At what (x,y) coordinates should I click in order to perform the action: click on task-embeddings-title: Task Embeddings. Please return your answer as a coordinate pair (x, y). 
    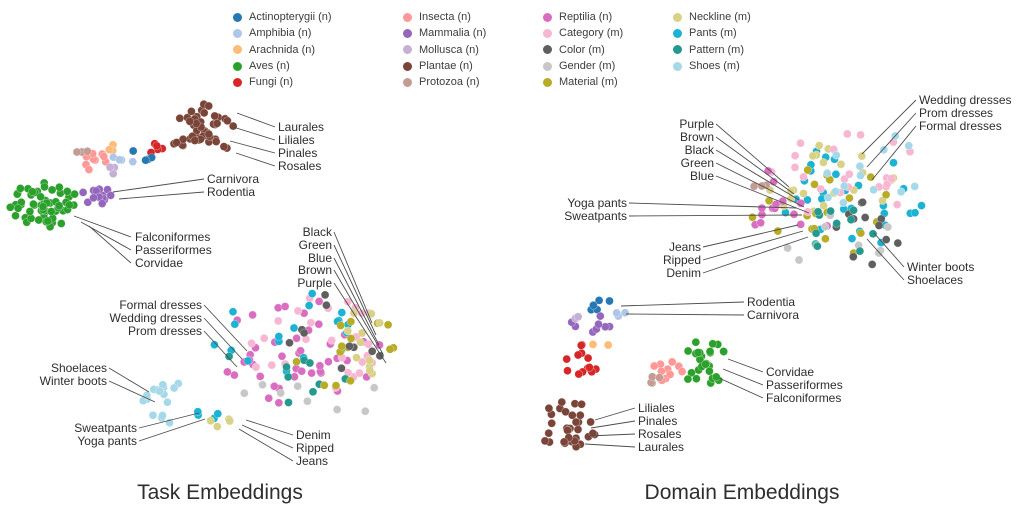
    Looking at the image, I should click on (220, 492).